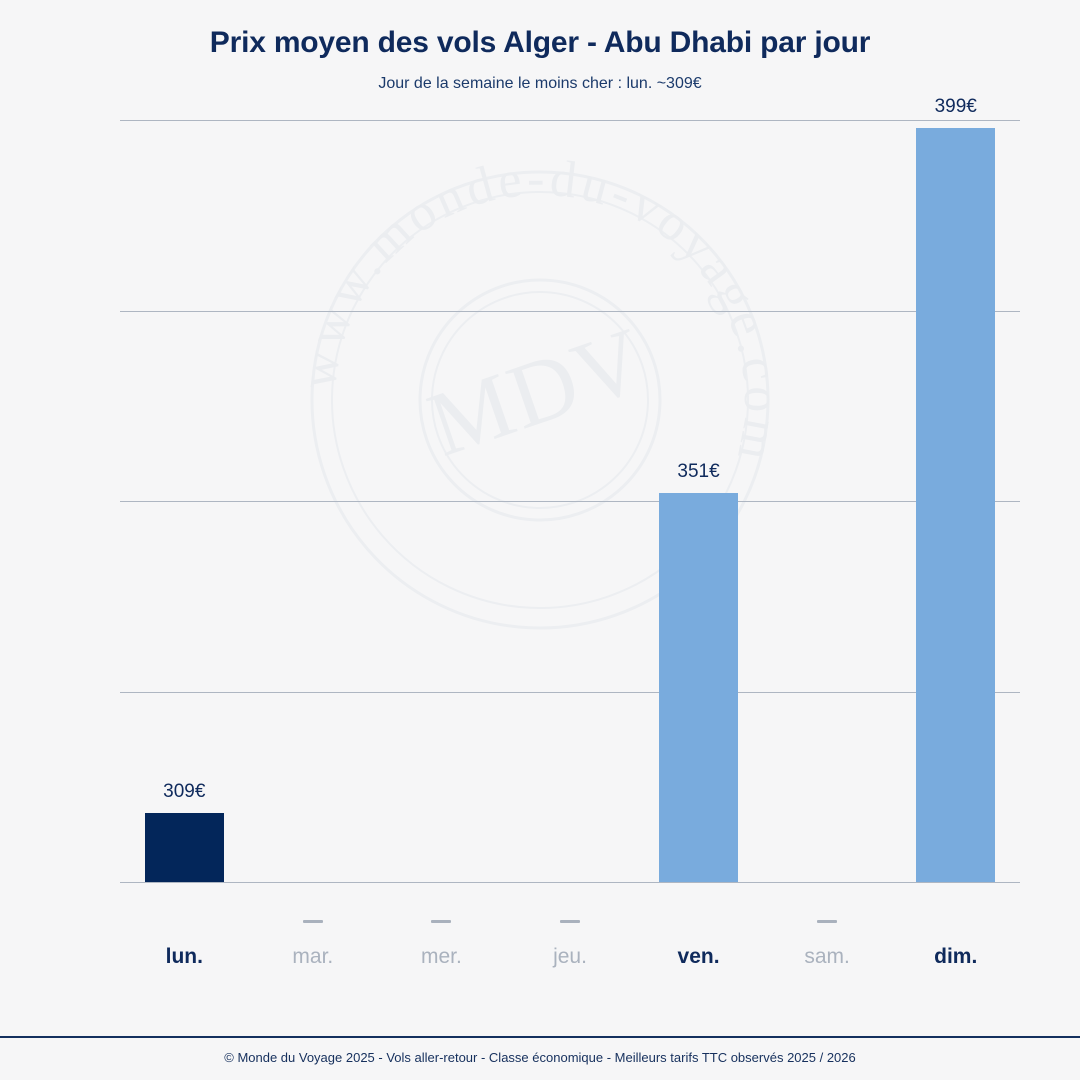 This screenshot has width=1080, height=1080. Describe the element at coordinates (312, 921) in the screenshot. I see `no-data-dash-mar` at that location.